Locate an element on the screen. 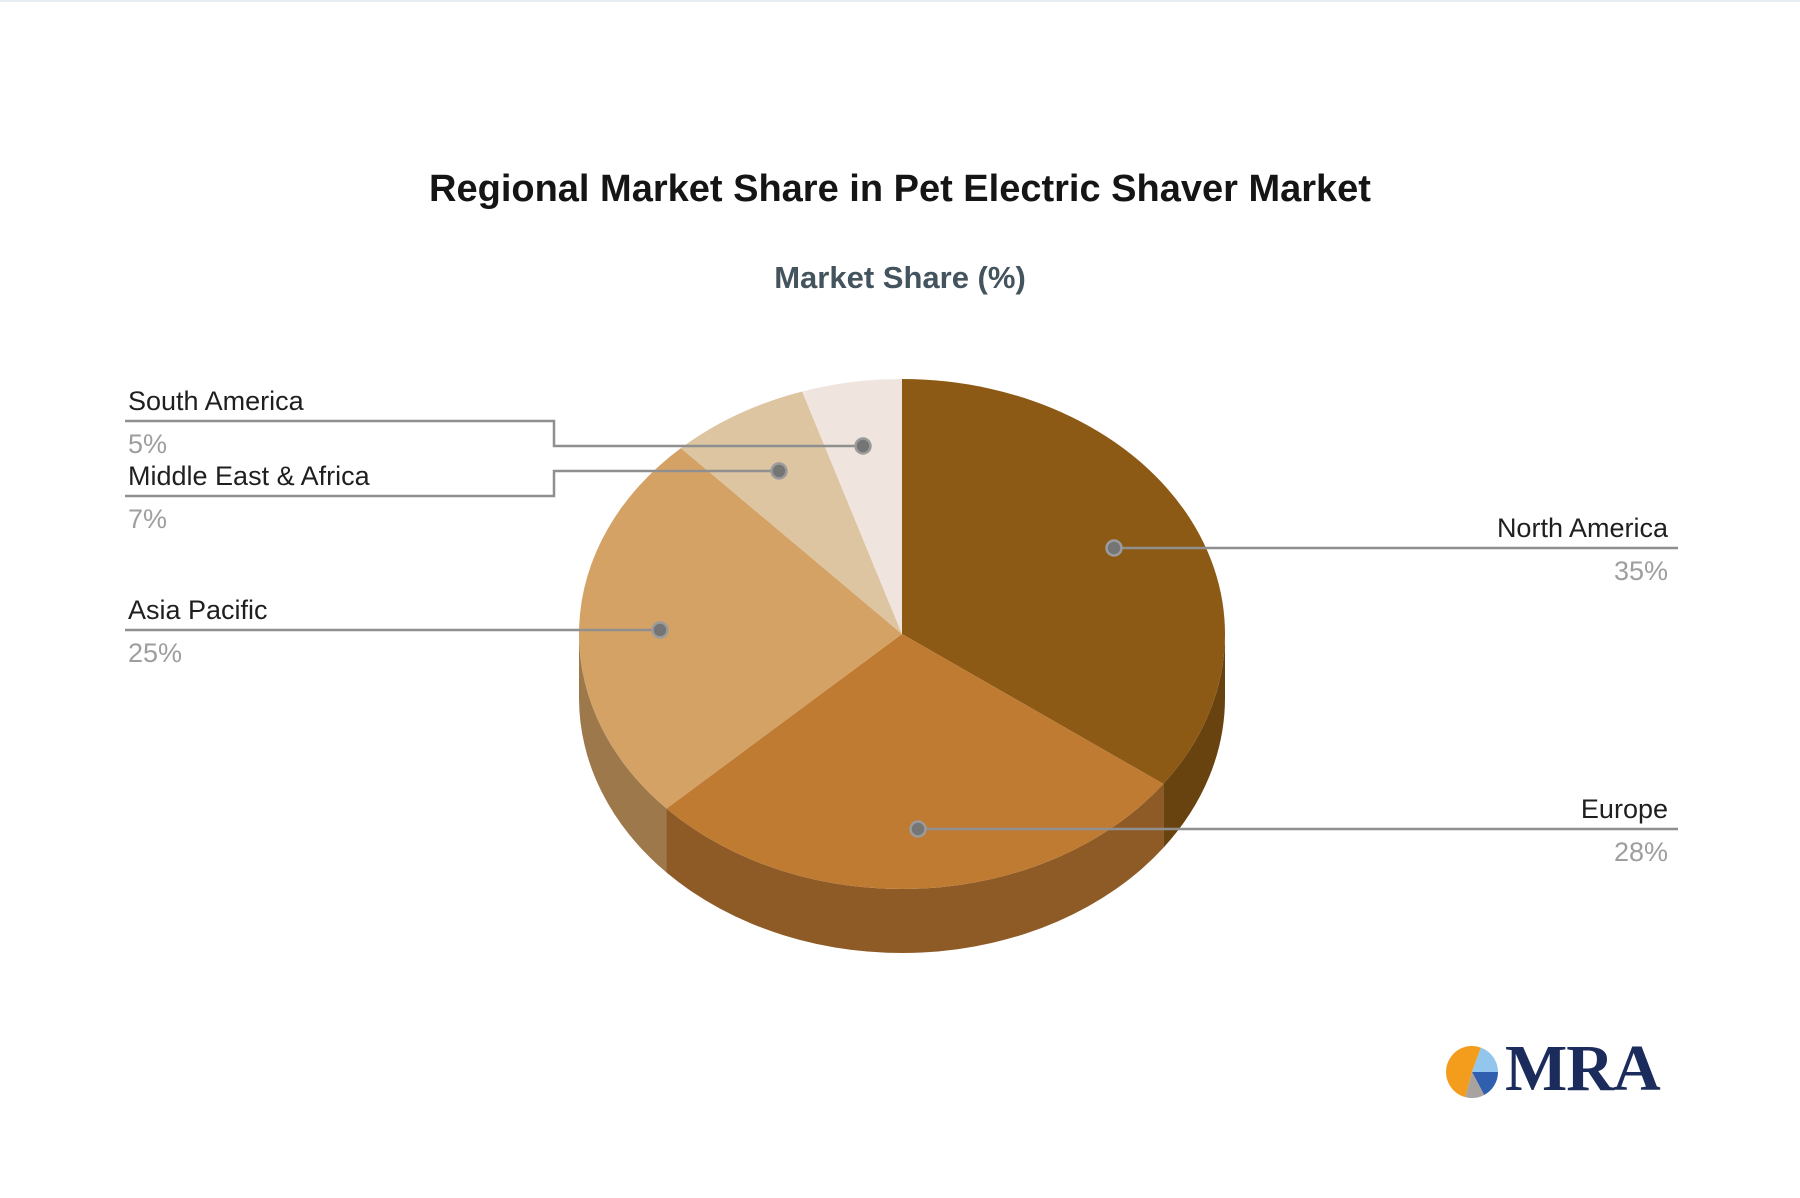  leader-dot-asia-pacific is located at coordinates (660, 630).